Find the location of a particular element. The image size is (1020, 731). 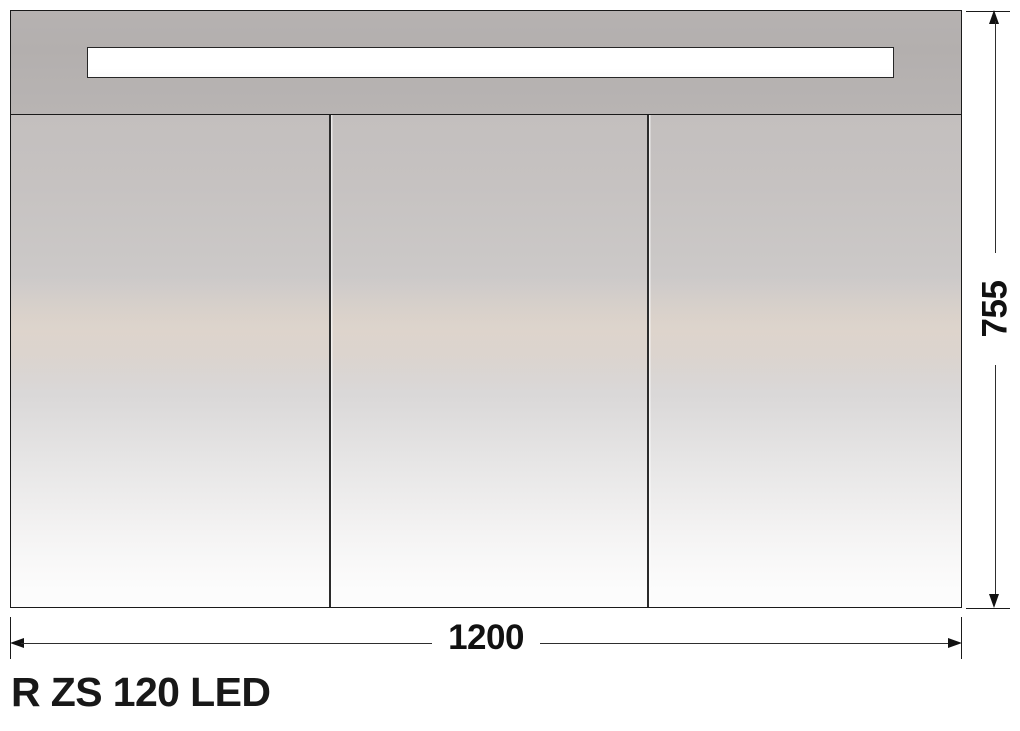

arrow-down-icon is located at coordinates (994, 601).